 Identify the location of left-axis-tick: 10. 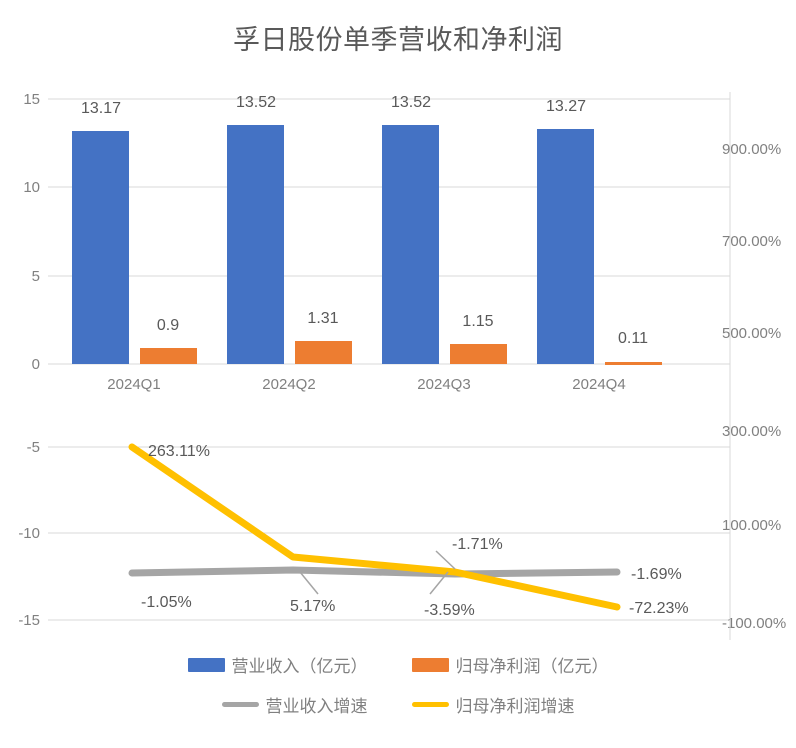
(31, 187).